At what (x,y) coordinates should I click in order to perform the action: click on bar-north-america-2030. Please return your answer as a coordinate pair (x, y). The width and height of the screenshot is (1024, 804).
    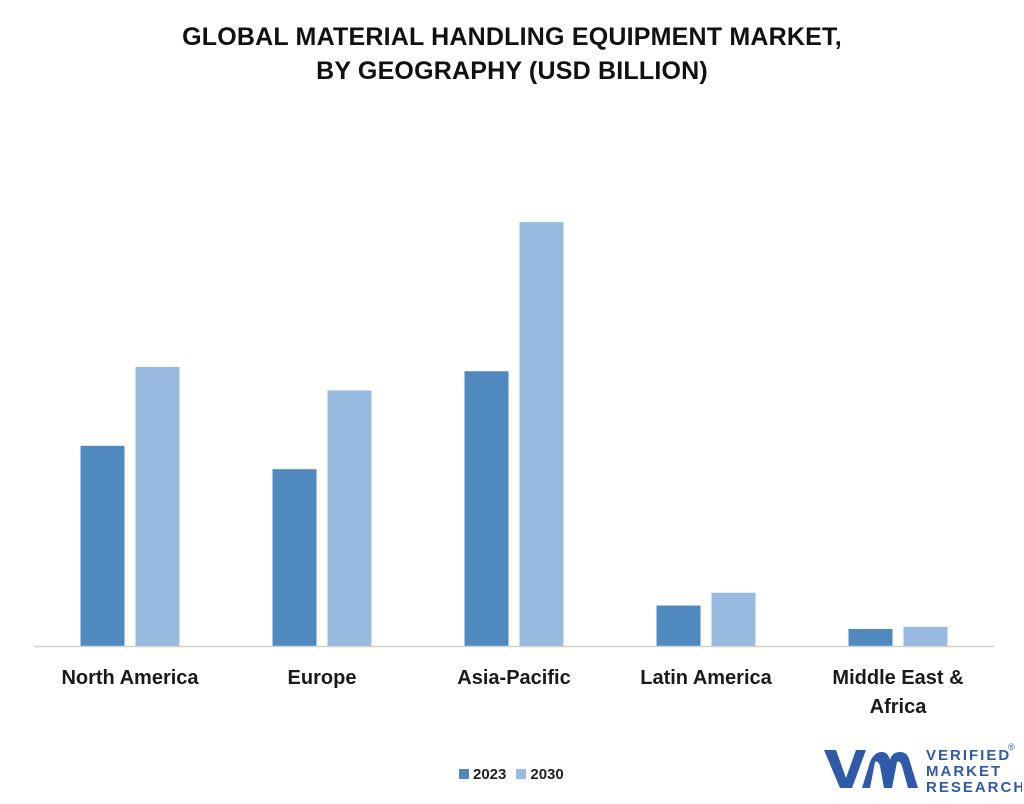
    Looking at the image, I should click on (157, 506).